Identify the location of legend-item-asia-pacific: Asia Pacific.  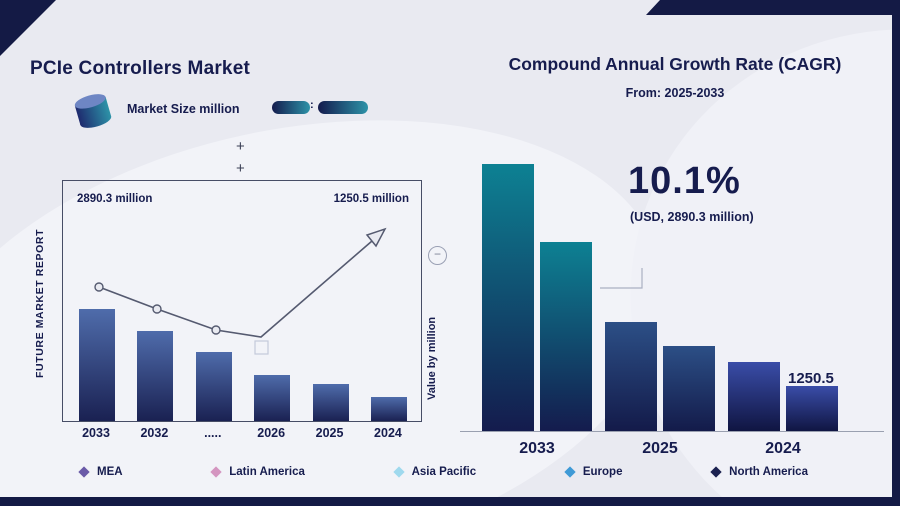
(434, 472).